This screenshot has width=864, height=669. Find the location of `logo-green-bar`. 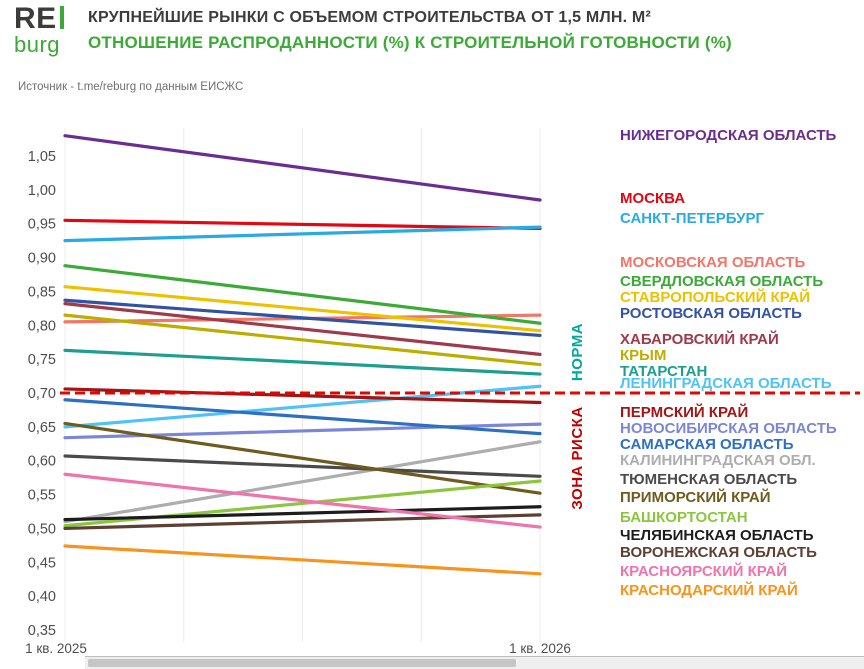

logo-green-bar is located at coordinates (61, 17).